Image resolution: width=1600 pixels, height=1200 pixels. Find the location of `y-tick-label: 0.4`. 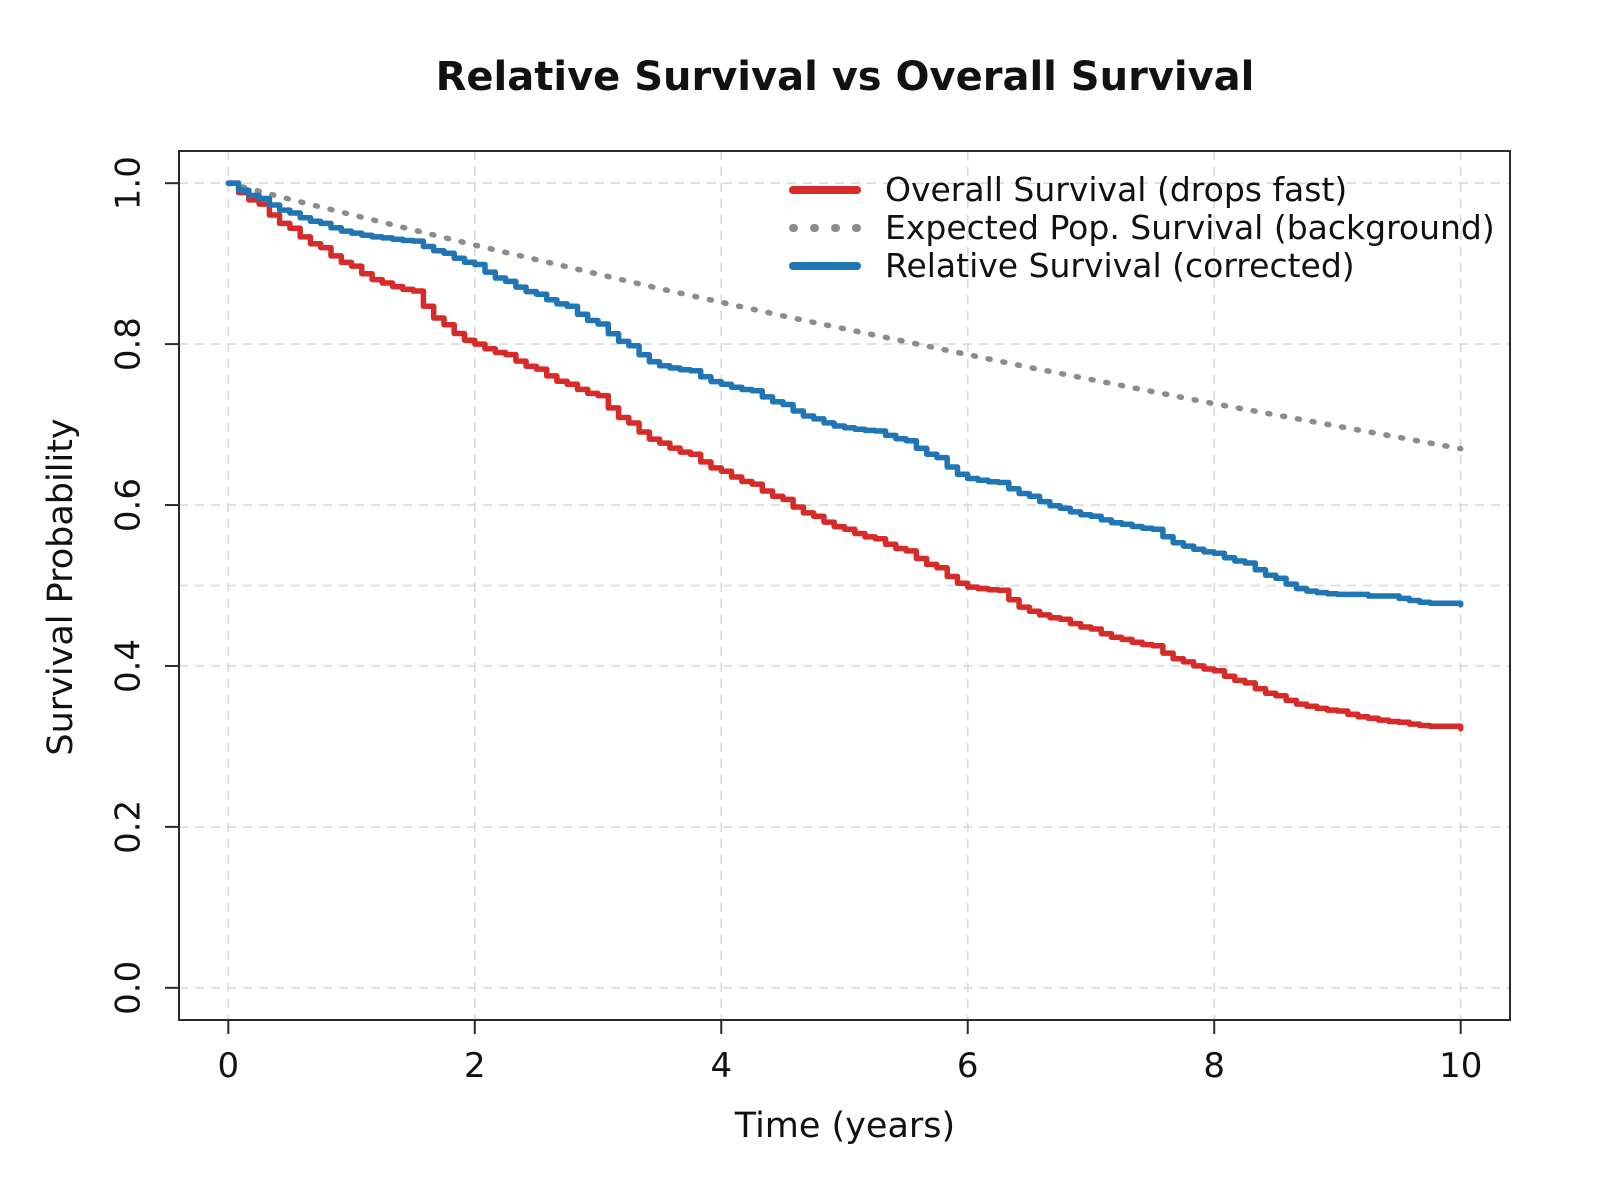

y-tick-label: 0.4 is located at coordinates (129, 666).